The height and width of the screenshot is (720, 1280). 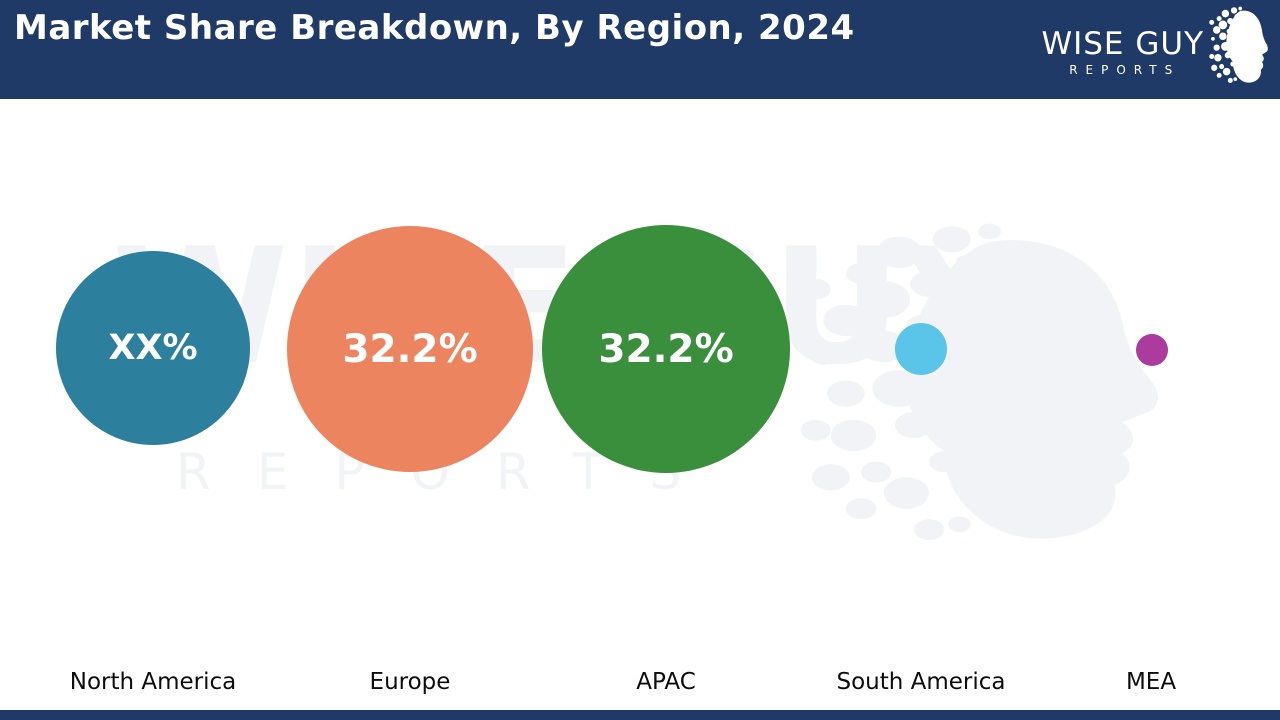 I want to click on category-label-mea: MEA, so click(x=1151, y=682).